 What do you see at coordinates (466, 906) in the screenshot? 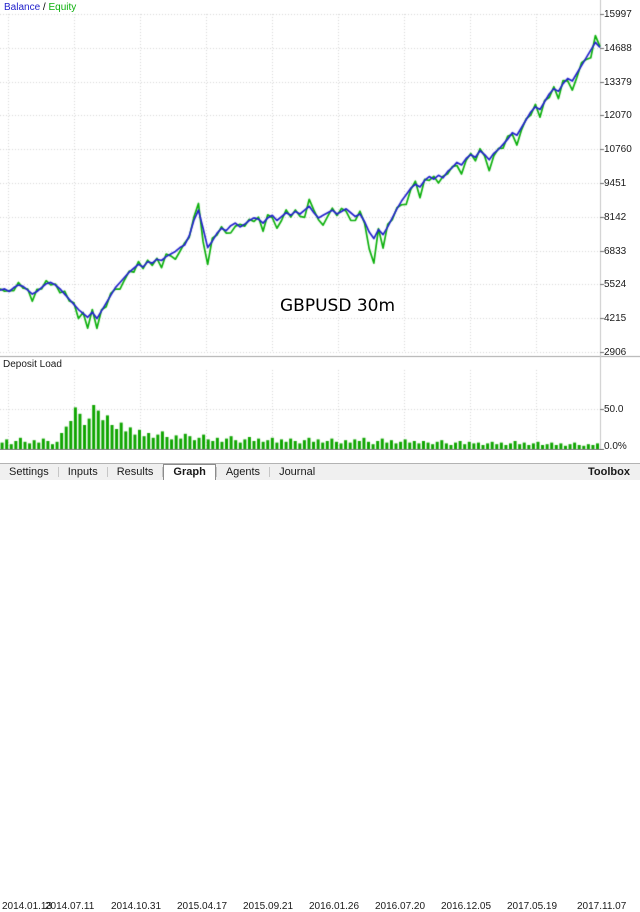
I see `x-axis-date-label: 2016.12.05` at bounding box center [466, 906].